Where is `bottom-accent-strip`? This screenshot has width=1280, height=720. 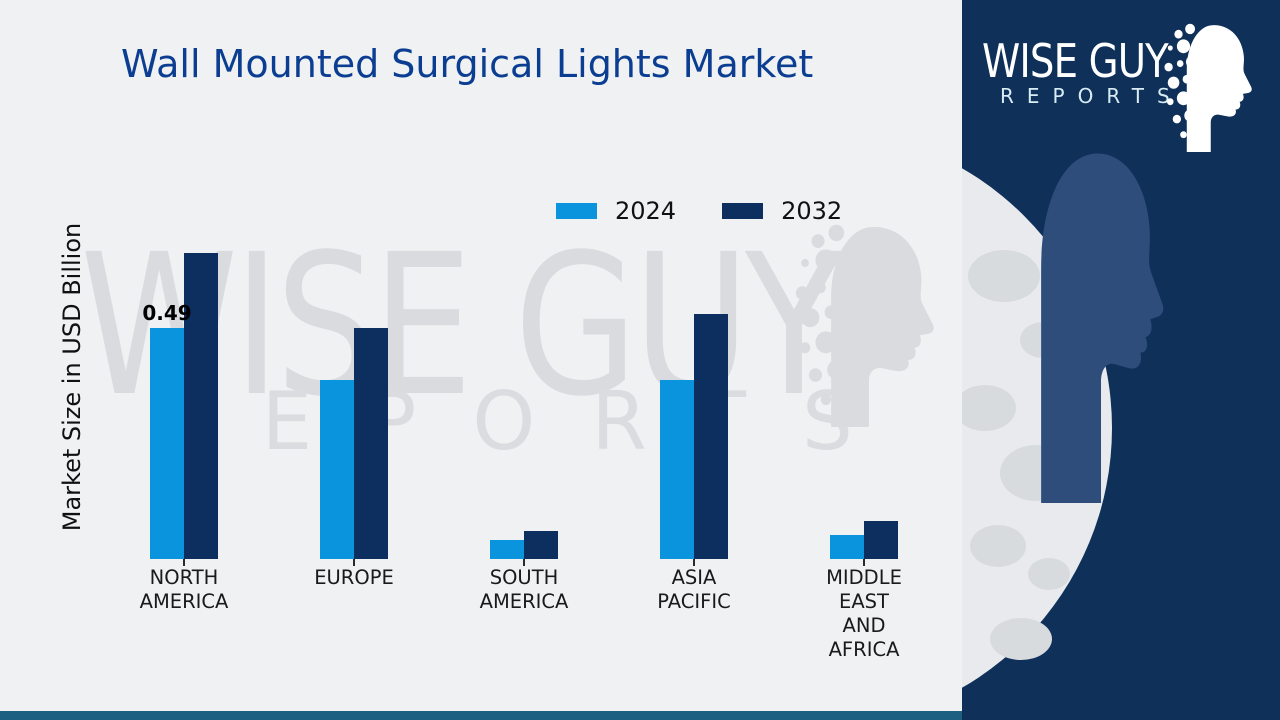 bottom-accent-strip is located at coordinates (481, 715).